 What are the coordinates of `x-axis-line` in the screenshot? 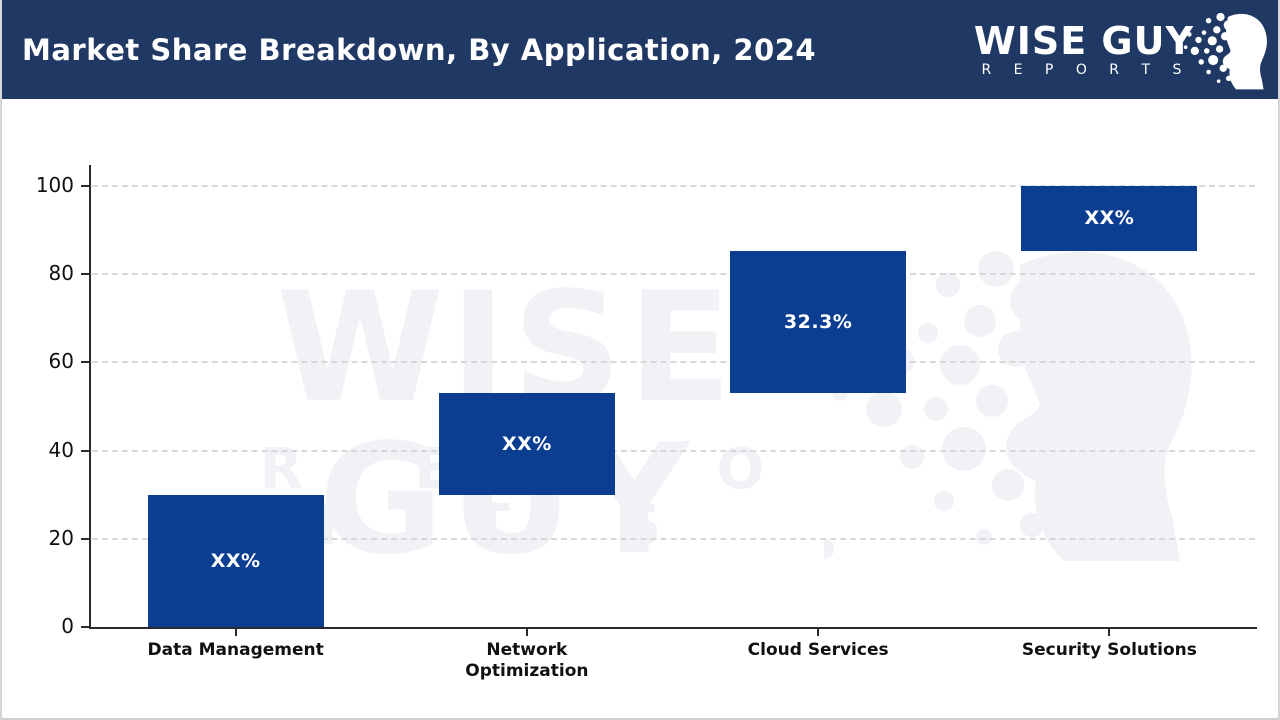 It's located at (673, 628).